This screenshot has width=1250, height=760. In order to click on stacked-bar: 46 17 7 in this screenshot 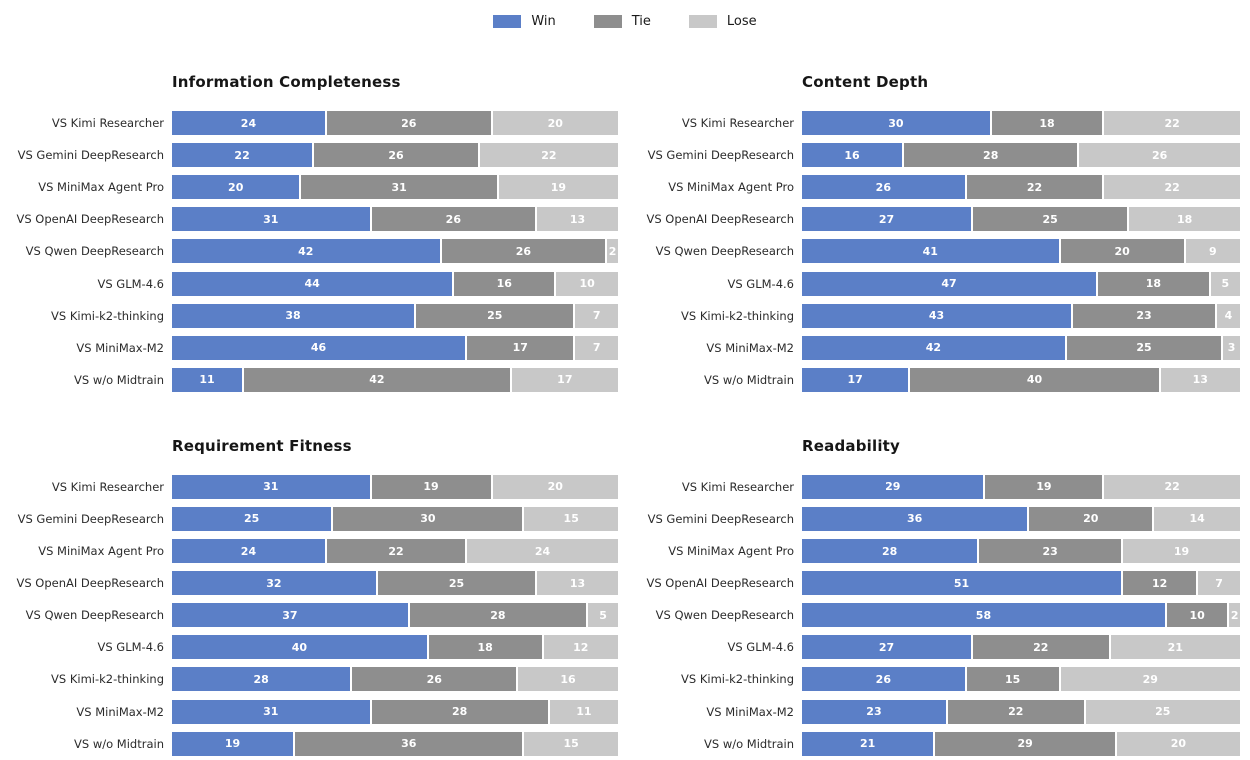, I will do `click(395, 347)`.